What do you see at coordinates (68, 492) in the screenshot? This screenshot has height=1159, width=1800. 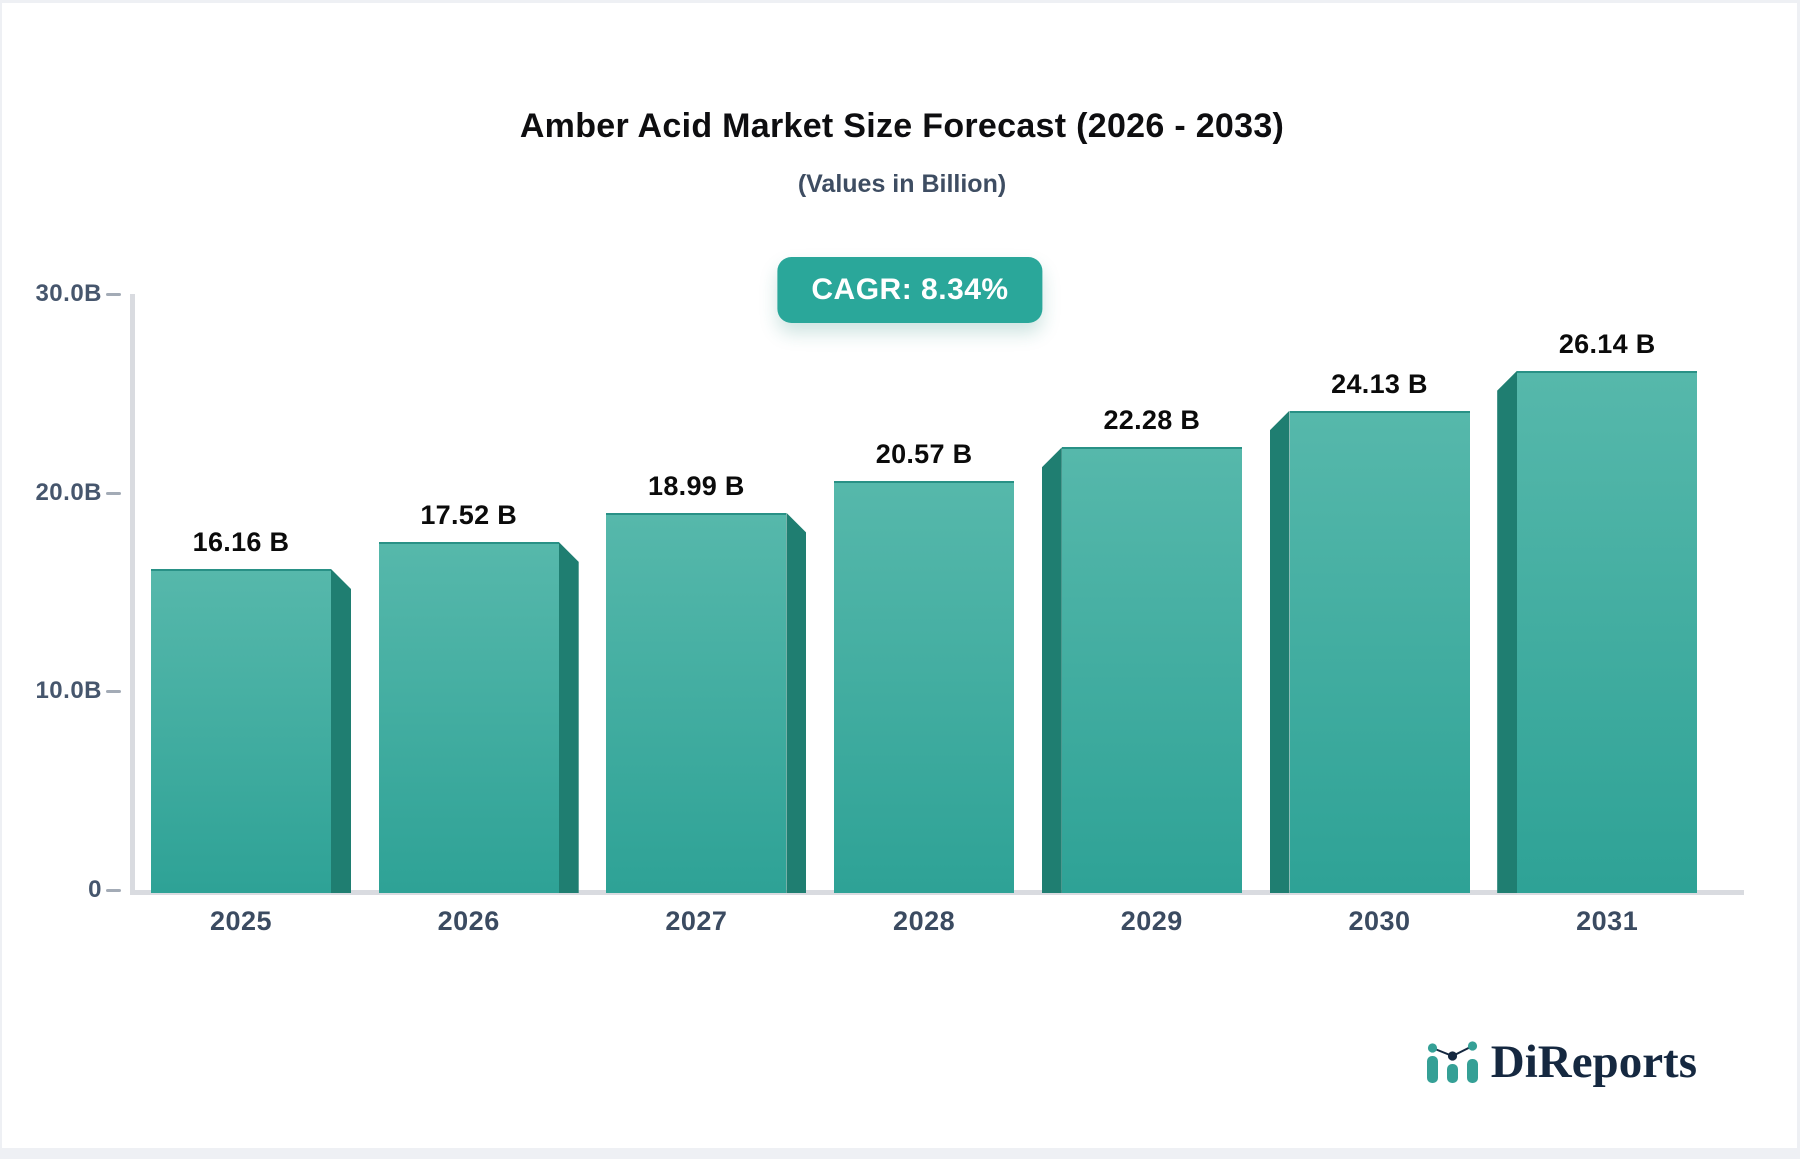 I see `y-tick-label: 20.0B` at bounding box center [68, 492].